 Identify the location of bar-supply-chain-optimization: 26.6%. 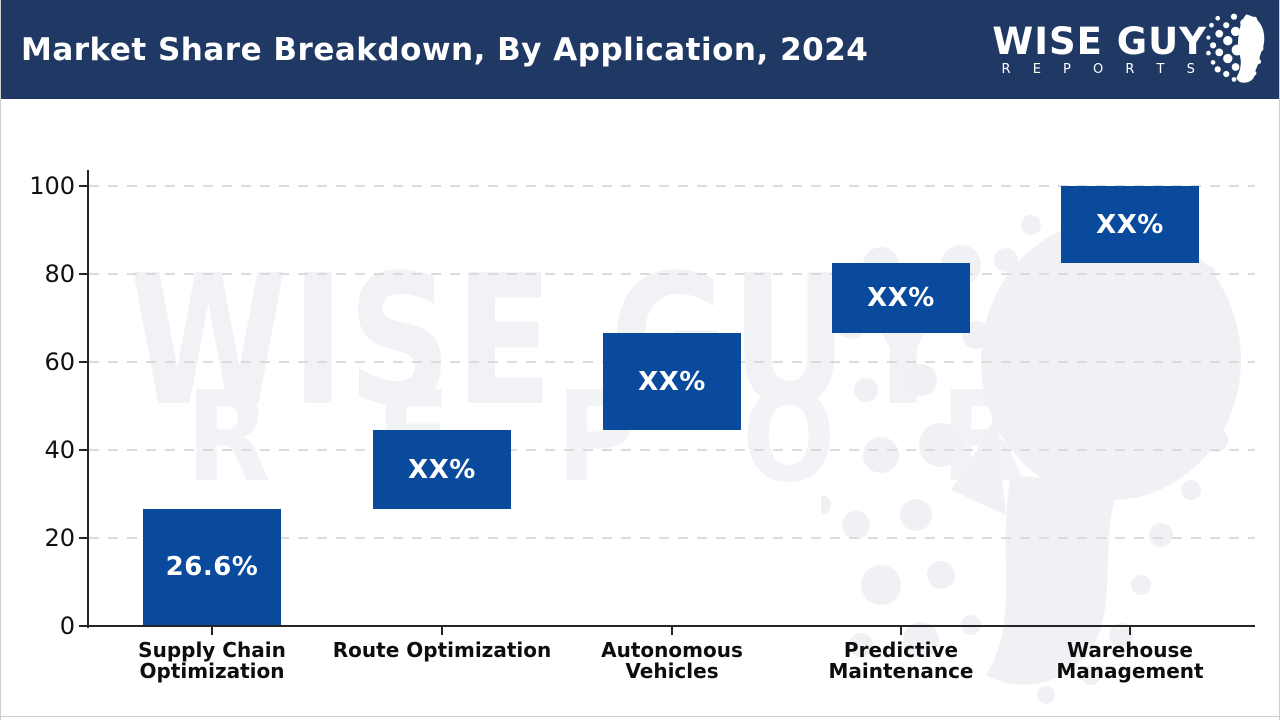
(212, 567).